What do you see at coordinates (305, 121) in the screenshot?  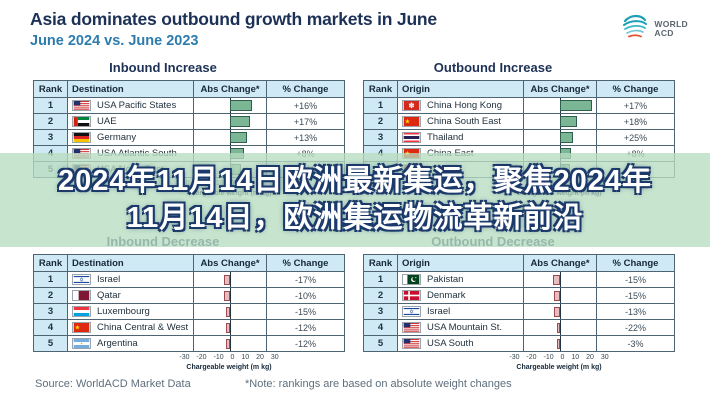 I see `pct-change-cell: +17%` at bounding box center [305, 121].